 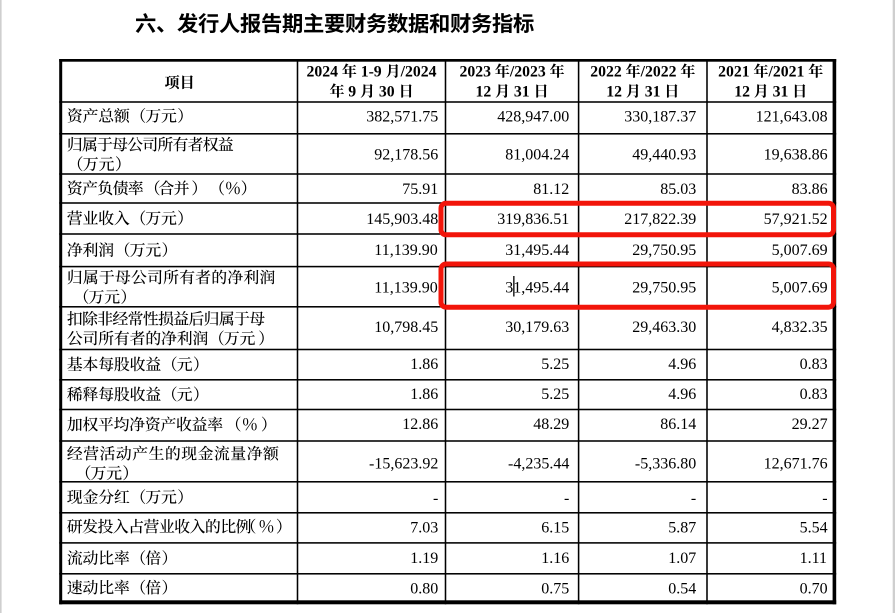 I want to click on svg-text: 19,638.86, so click(x=796, y=155).